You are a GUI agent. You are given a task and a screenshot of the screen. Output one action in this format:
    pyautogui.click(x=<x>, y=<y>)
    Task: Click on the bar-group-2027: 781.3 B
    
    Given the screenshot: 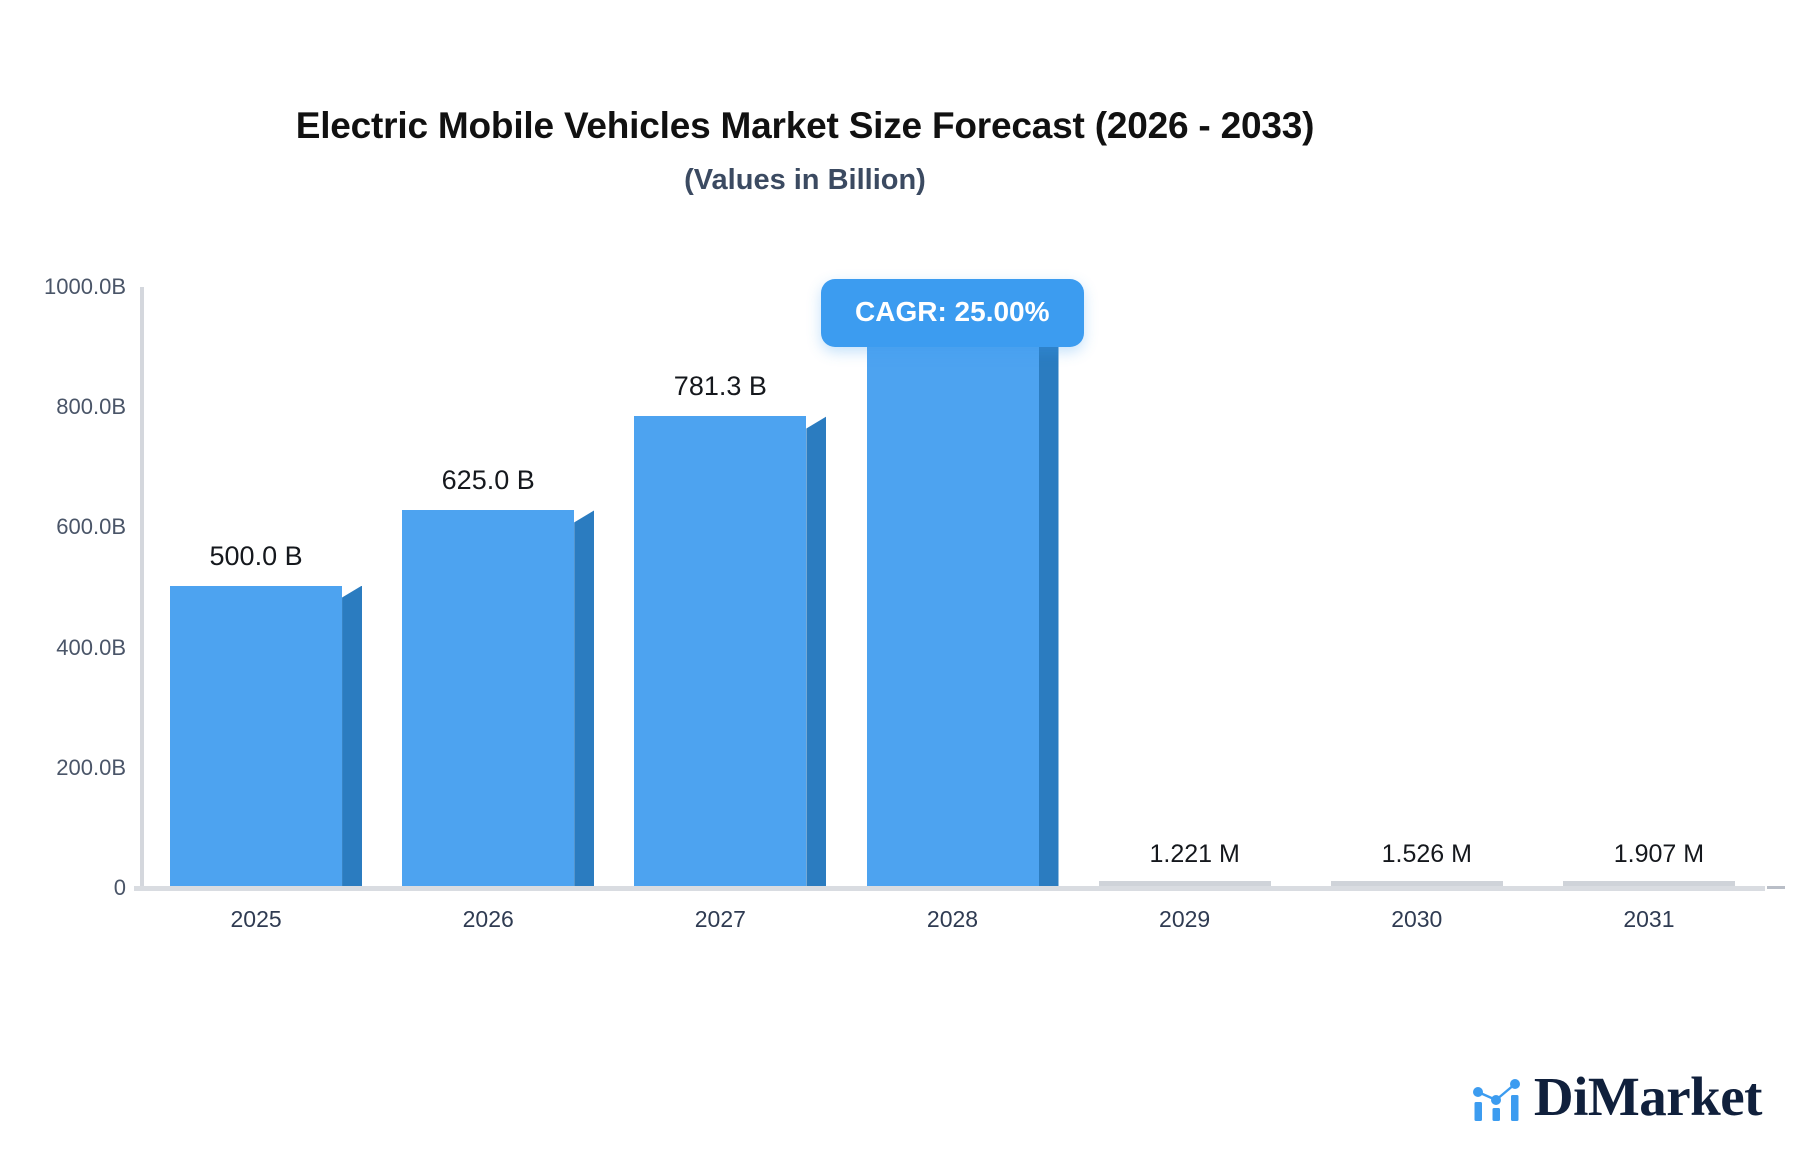 What is the action you would take?
    pyautogui.click(x=730, y=585)
    